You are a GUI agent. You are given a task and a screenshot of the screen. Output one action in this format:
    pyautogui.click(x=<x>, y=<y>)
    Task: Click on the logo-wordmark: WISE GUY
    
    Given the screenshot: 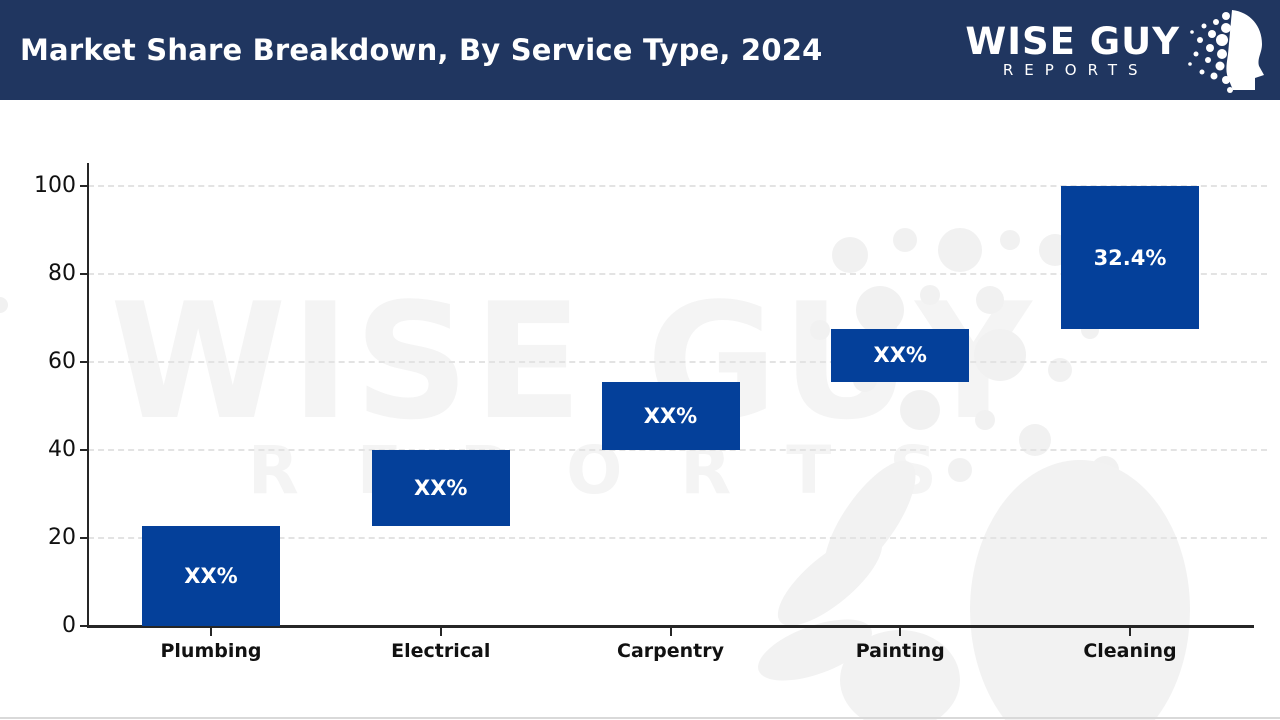 What is the action you would take?
    pyautogui.click(x=1072, y=41)
    